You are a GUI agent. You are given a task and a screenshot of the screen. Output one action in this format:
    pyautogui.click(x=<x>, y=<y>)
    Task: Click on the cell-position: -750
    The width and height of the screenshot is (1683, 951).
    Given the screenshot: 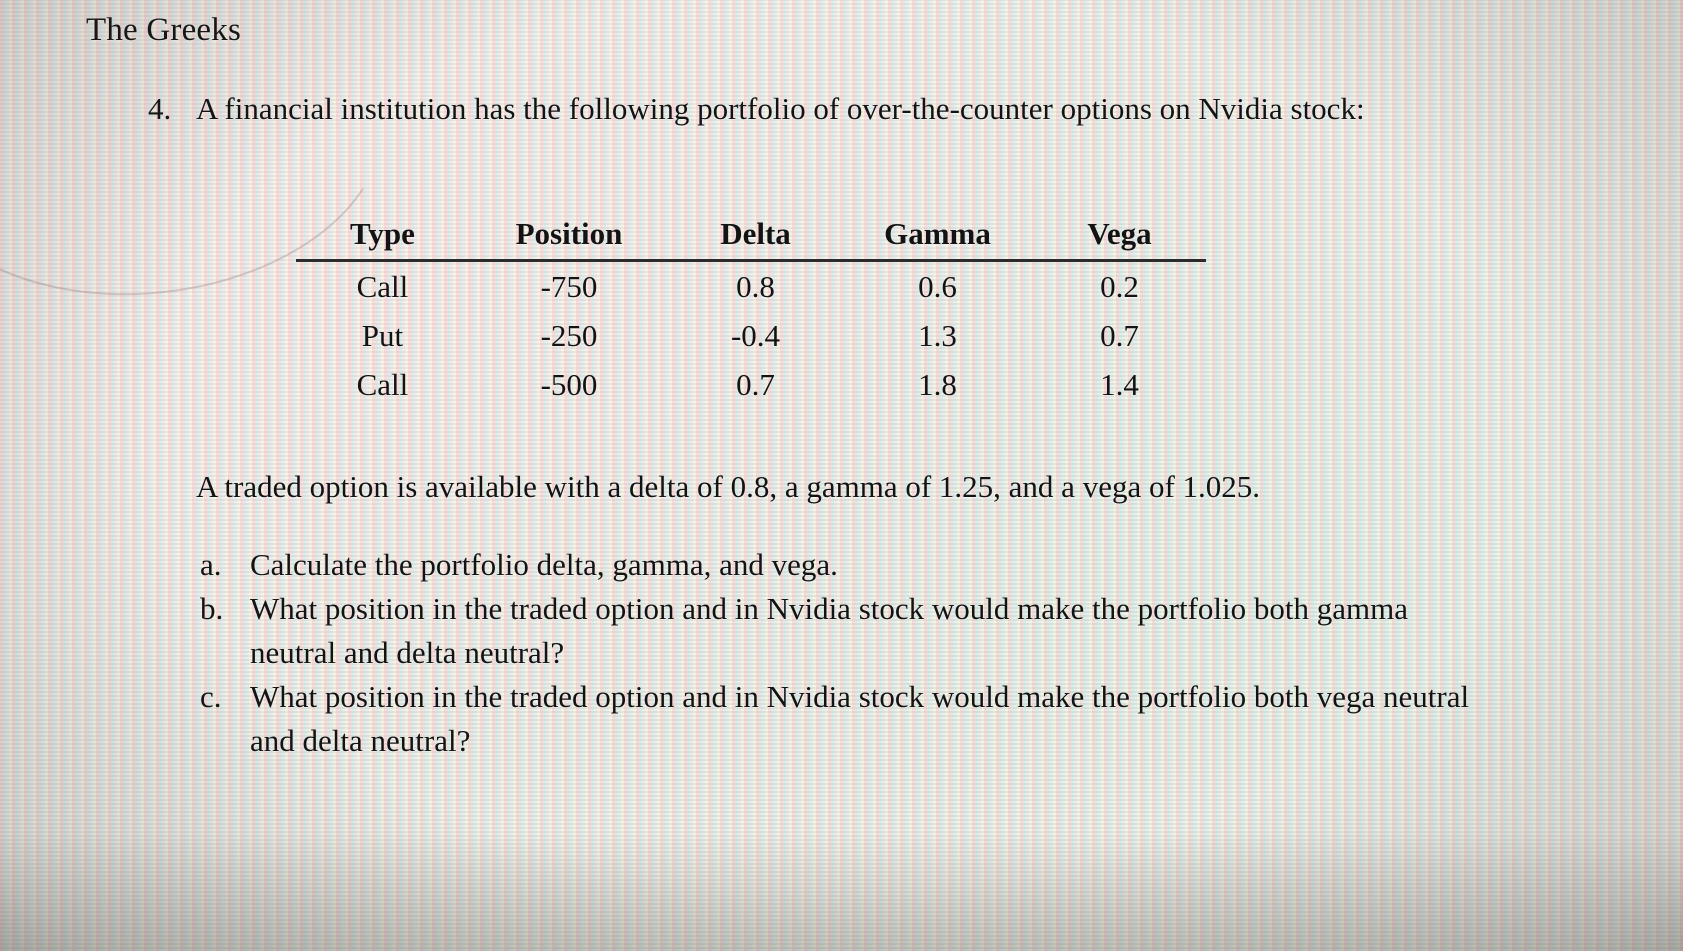 What is the action you would take?
    pyautogui.click(x=569, y=286)
    